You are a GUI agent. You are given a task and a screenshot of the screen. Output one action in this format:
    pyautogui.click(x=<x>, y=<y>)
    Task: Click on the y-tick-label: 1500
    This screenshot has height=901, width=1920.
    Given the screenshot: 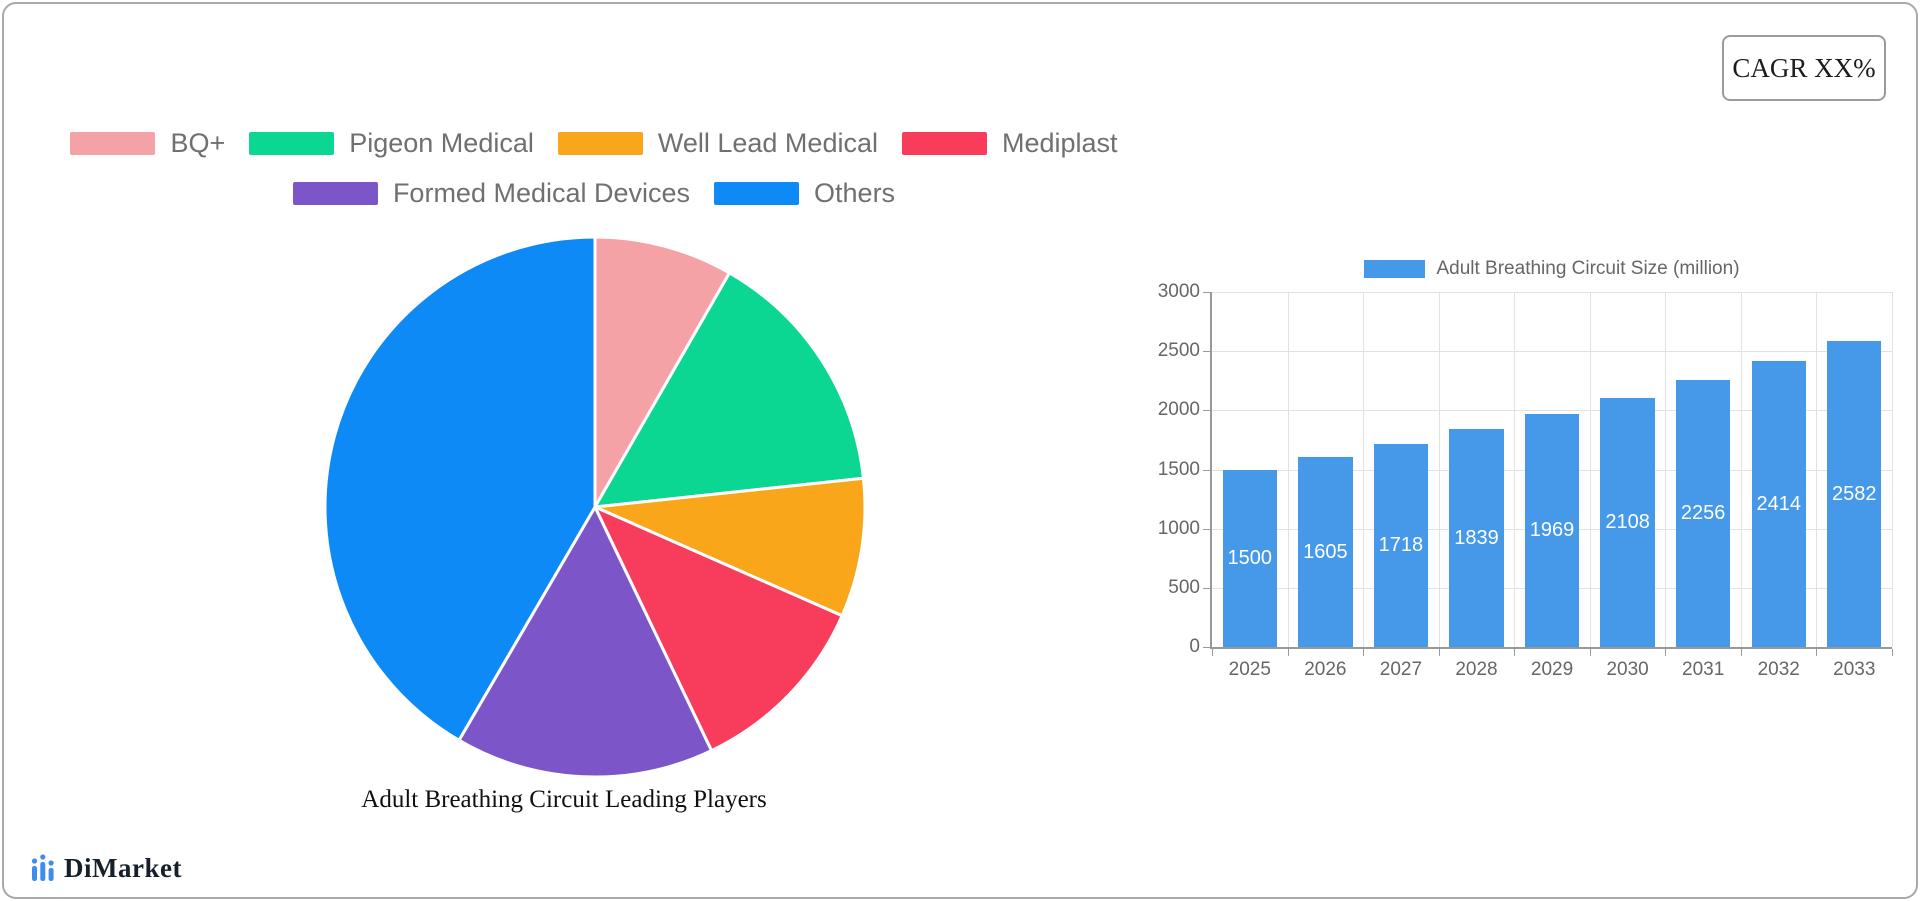 What is the action you would take?
    pyautogui.click(x=1178, y=469)
    